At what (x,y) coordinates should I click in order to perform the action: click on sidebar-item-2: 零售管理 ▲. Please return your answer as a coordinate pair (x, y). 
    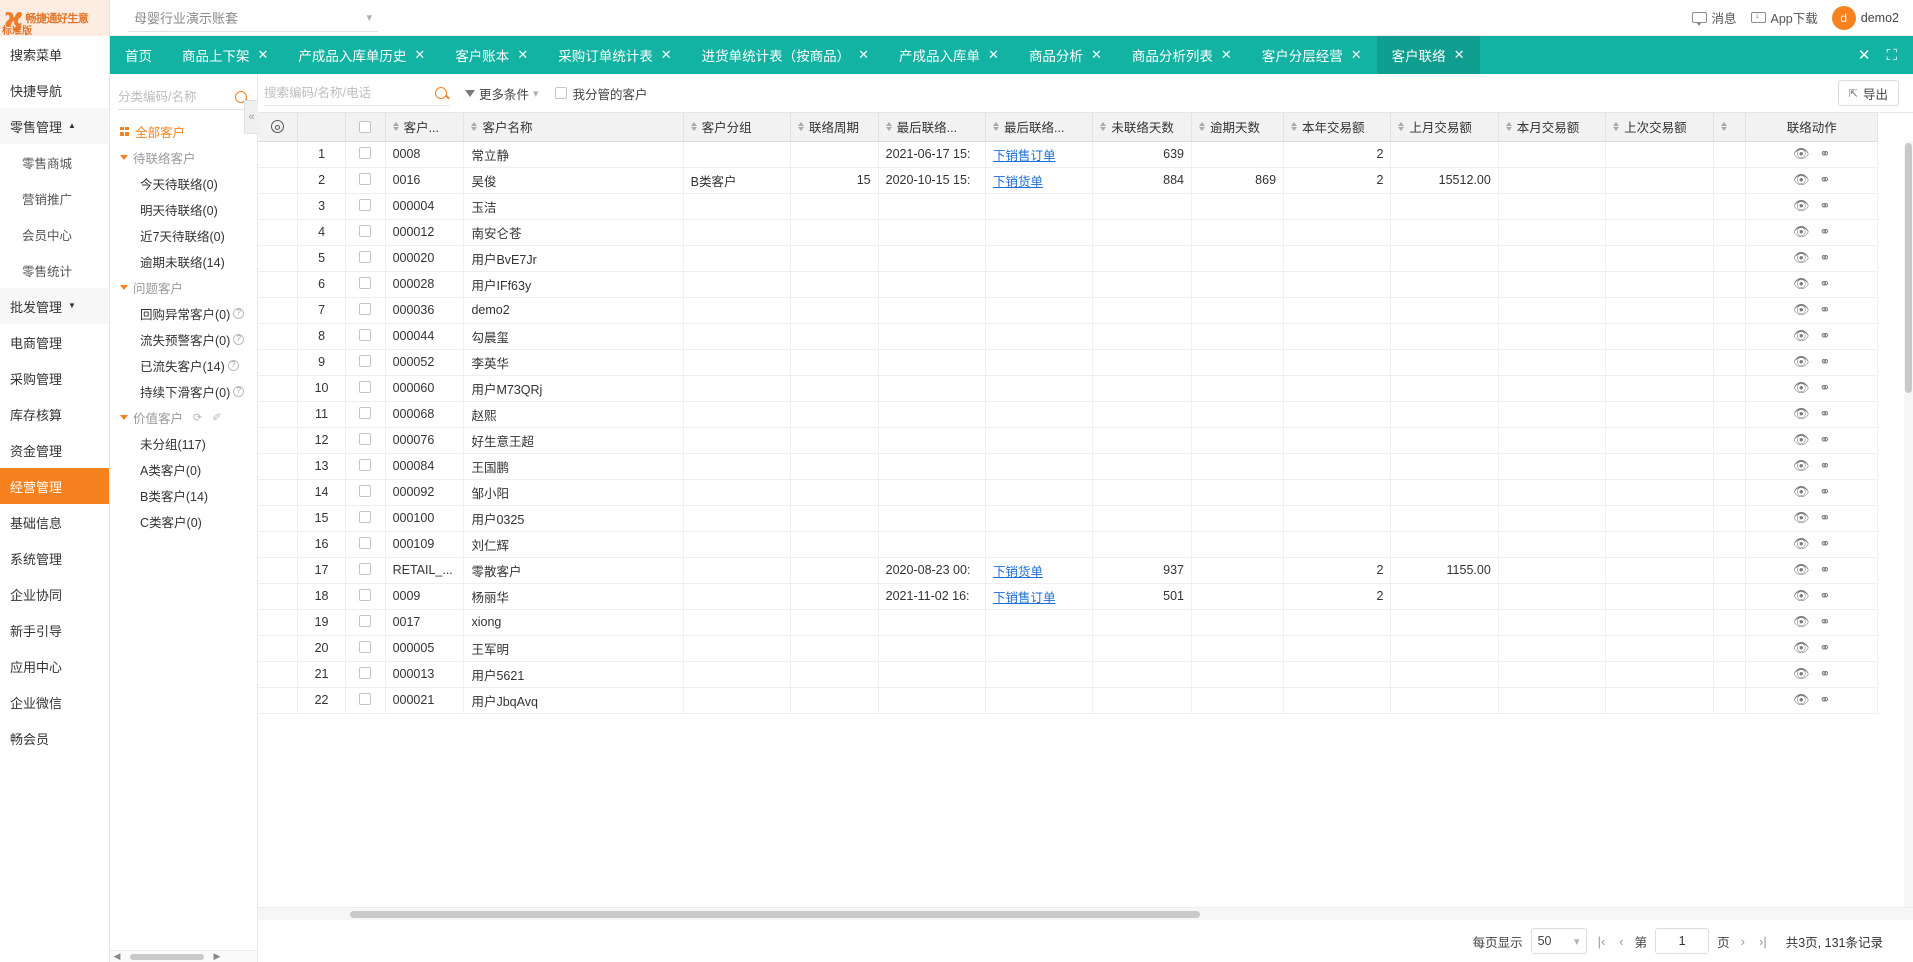
    Looking at the image, I should click on (54, 126).